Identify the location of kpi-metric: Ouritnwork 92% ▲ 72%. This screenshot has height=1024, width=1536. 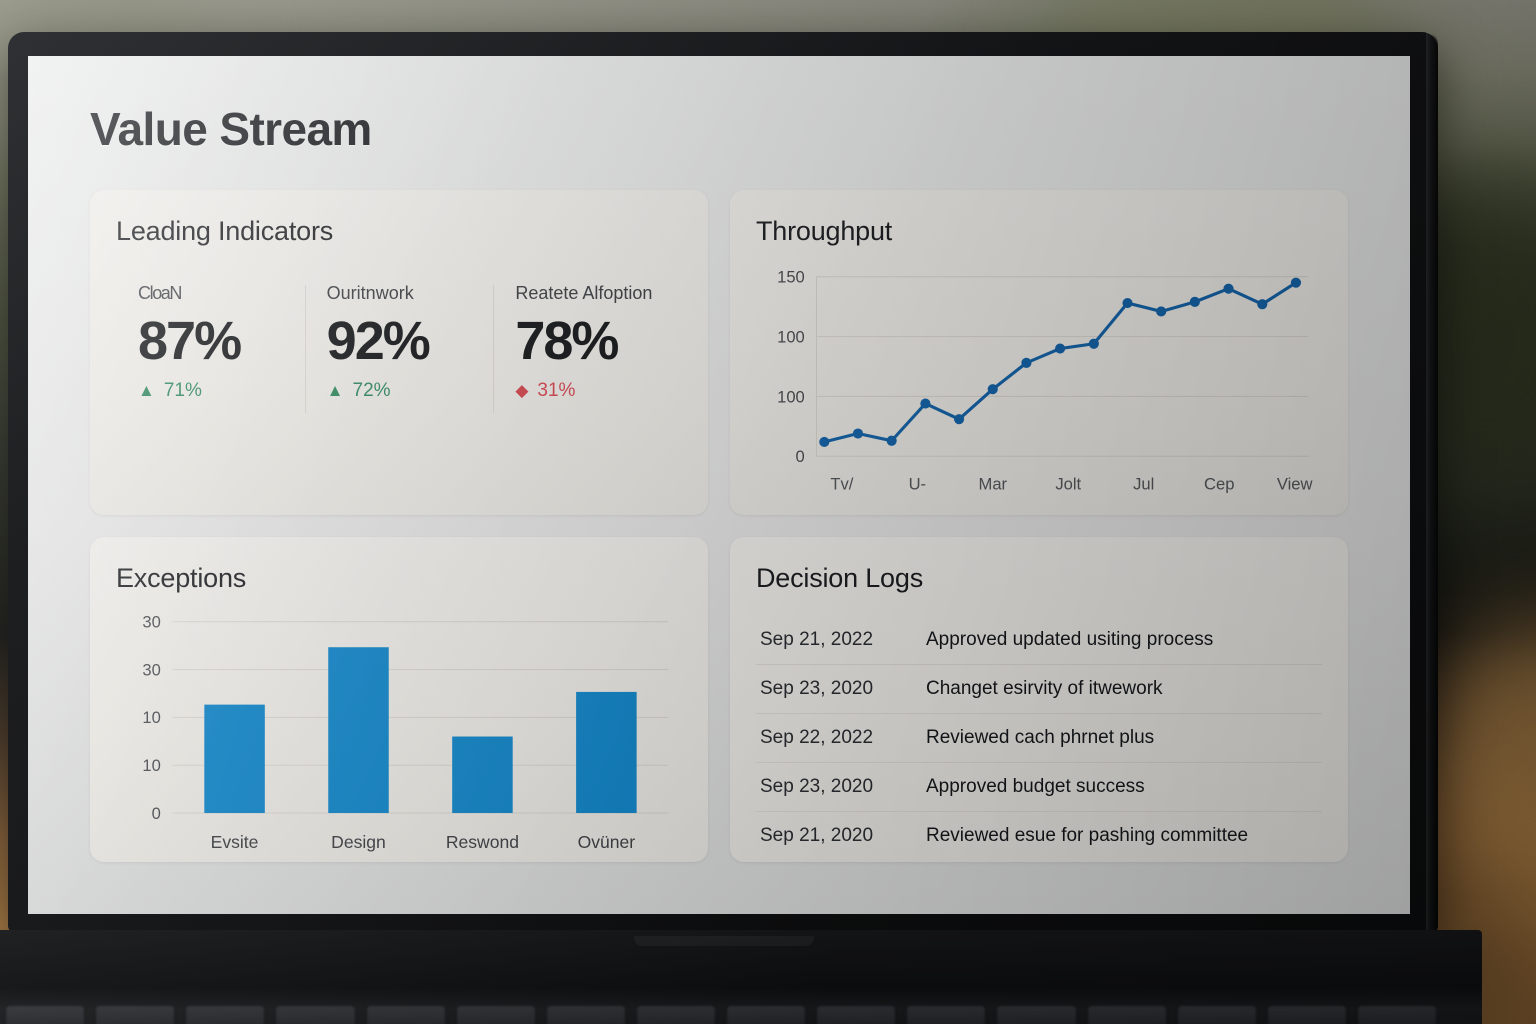
(399, 348).